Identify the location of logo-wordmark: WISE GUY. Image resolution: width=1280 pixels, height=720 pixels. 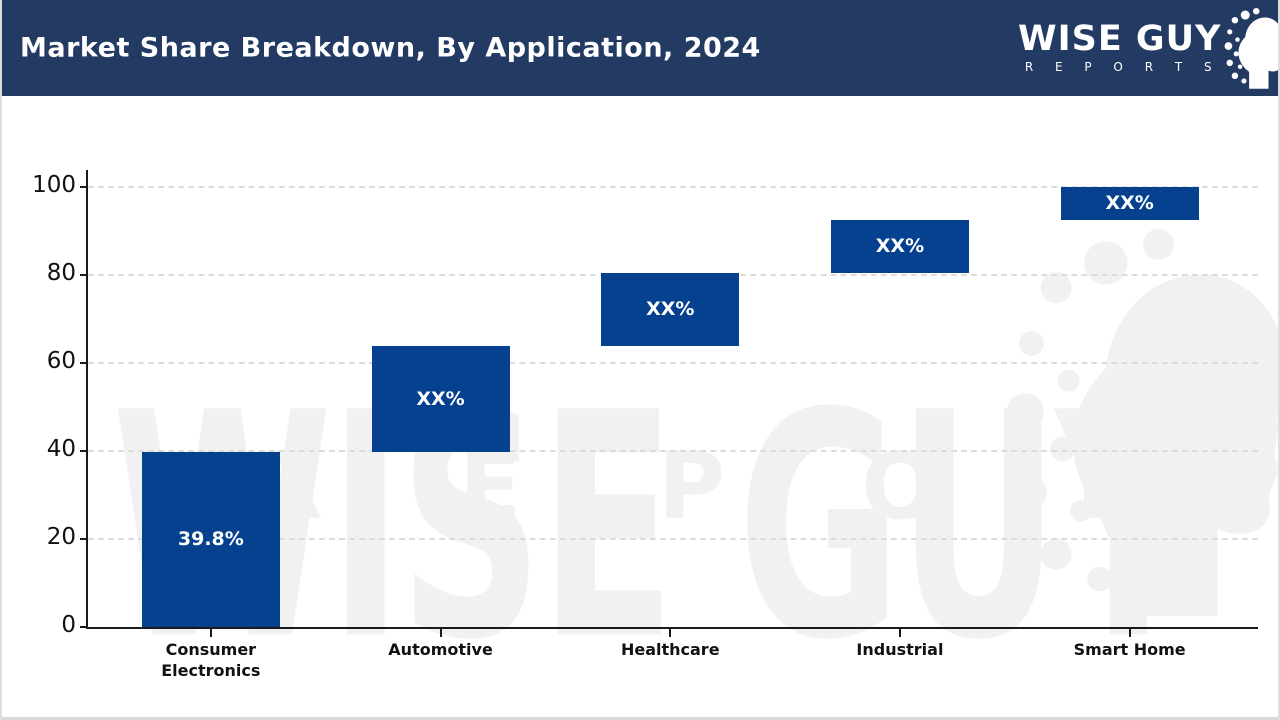
(1120, 39).